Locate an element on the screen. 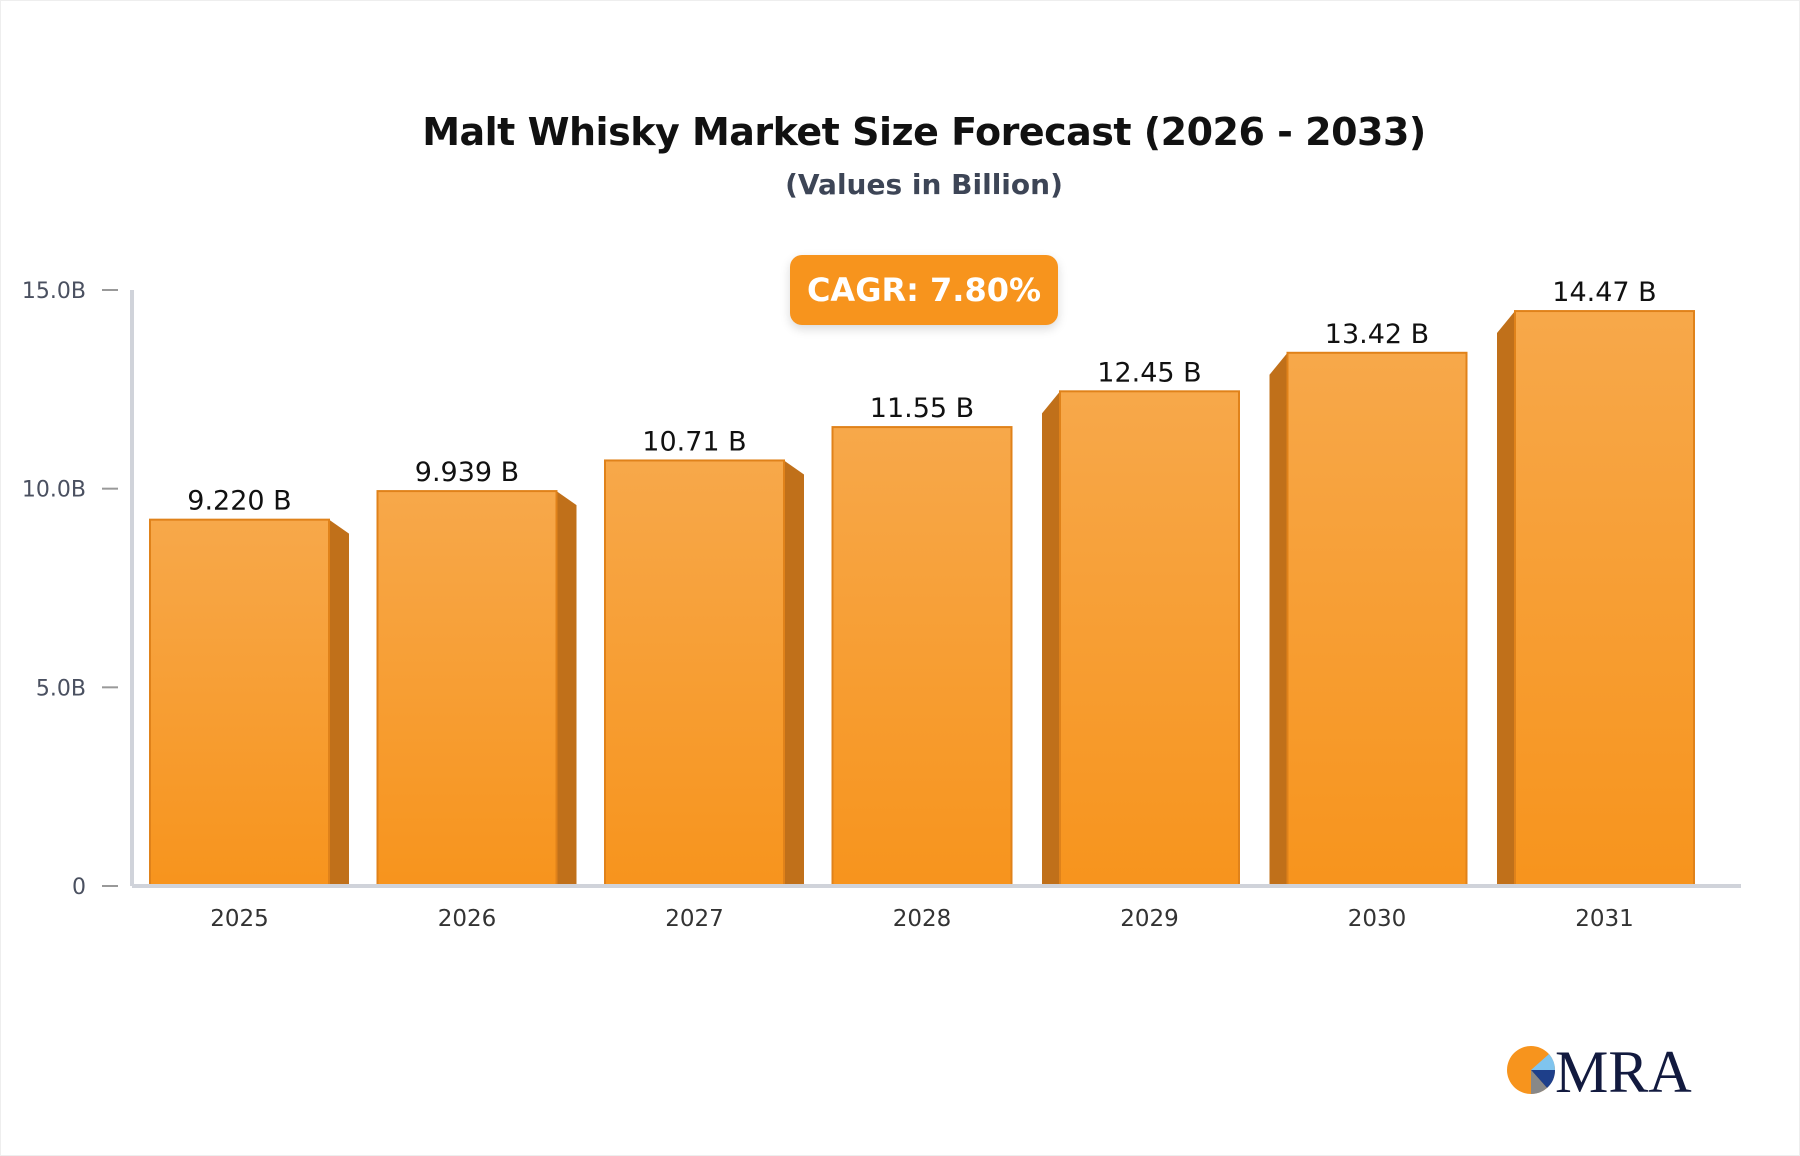 The width and height of the screenshot is (1800, 1156). x-tick-label: 2027 is located at coordinates (694, 919).